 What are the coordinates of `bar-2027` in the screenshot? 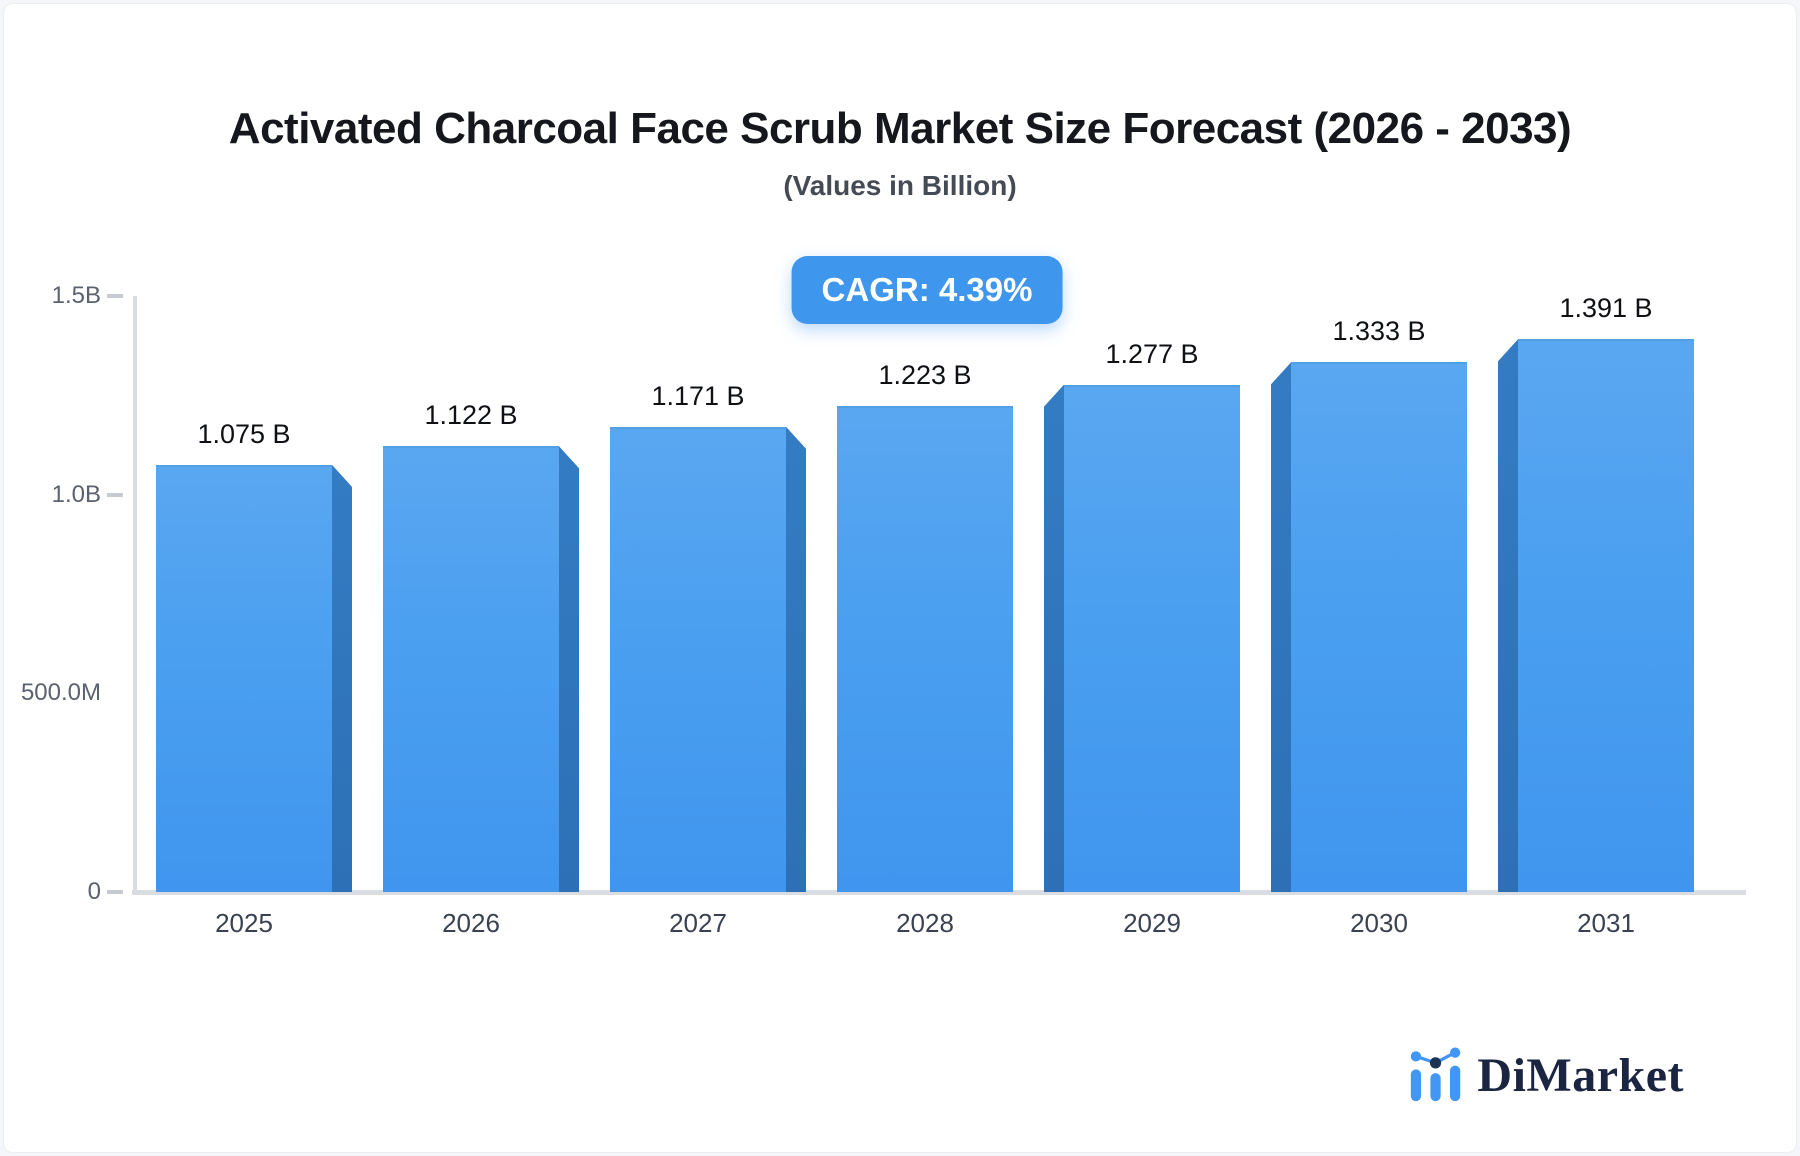 It's located at (698, 659).